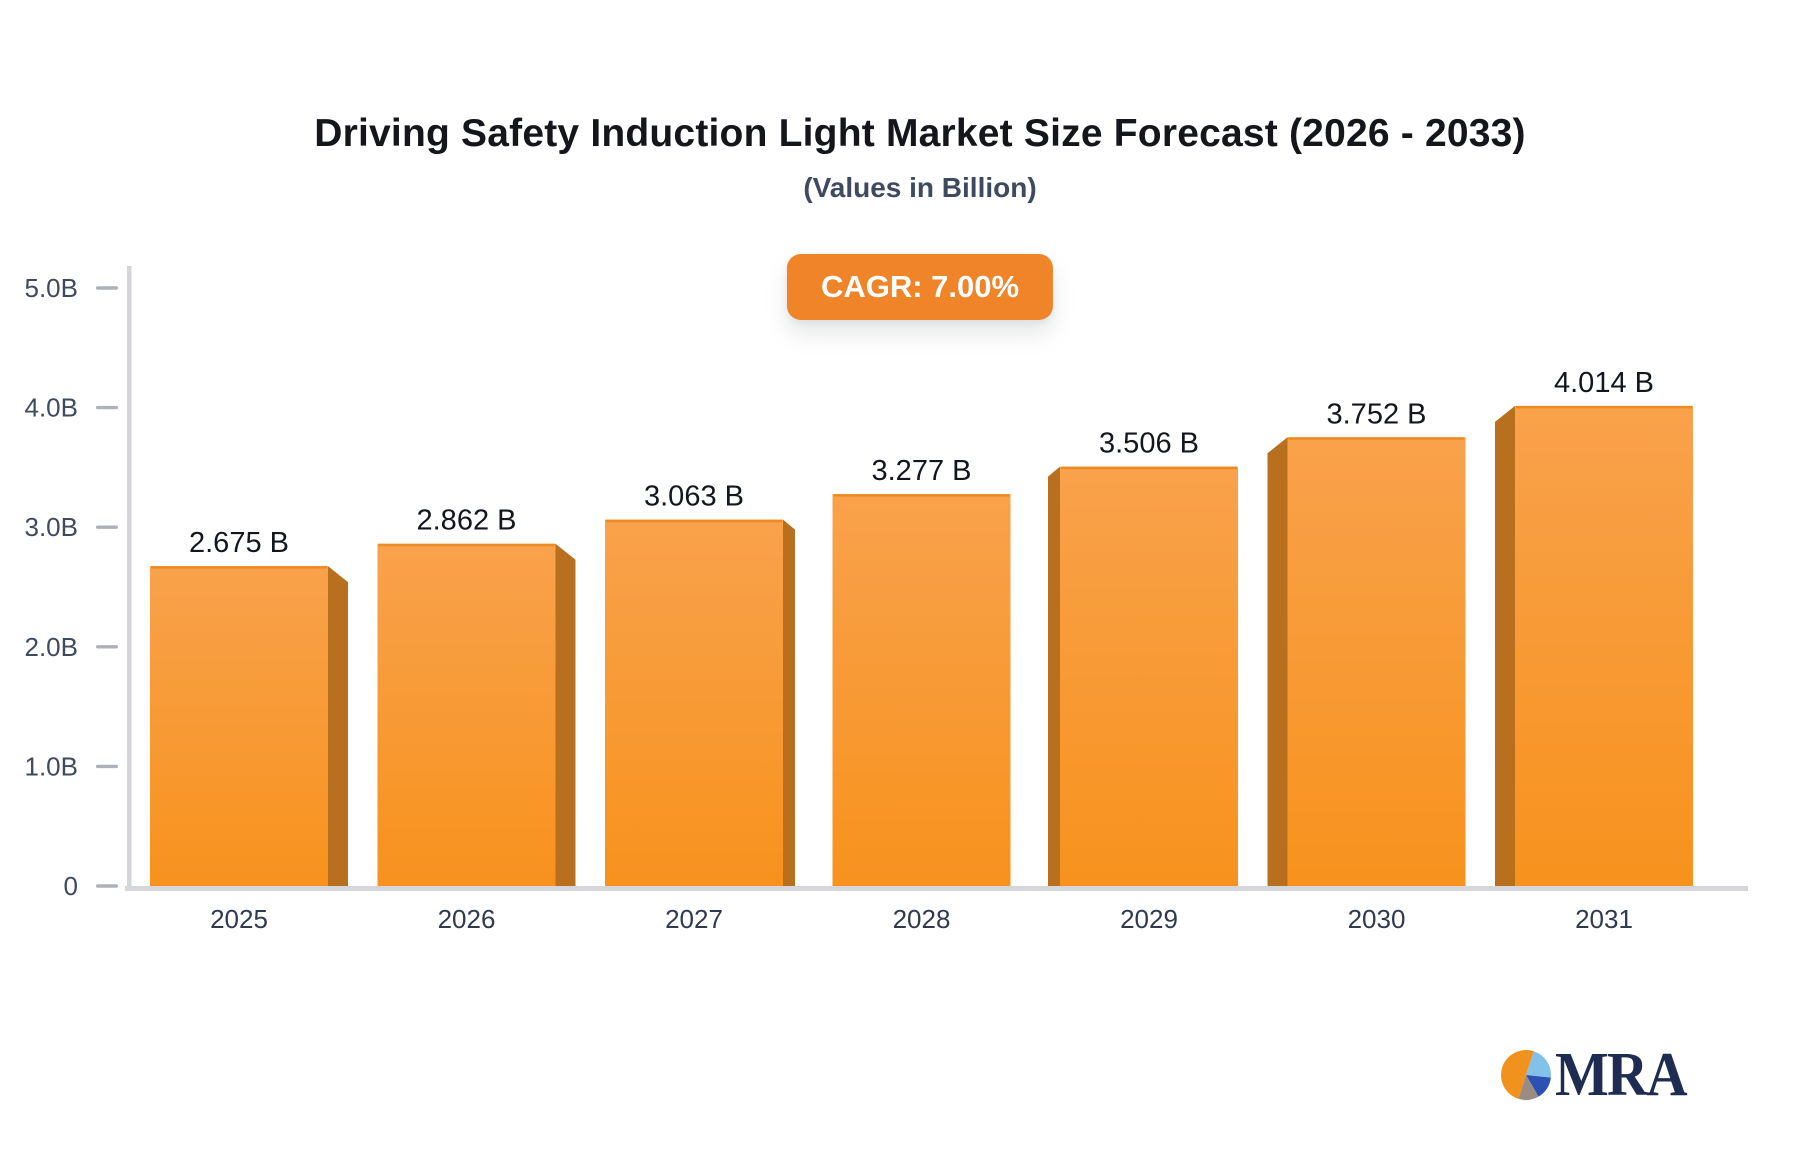 This screenshot has width=1800, height=1156. Describe the element at coordinates (1517, 1074) in the screenshot. I see `orange-slice` at that location.